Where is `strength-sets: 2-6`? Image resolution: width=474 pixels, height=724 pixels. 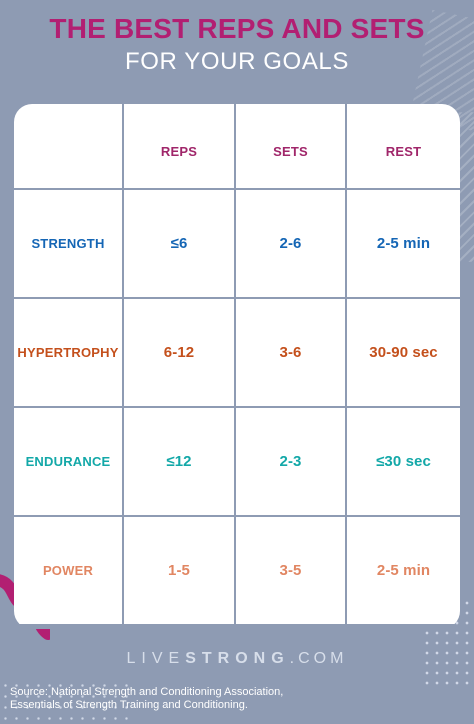 strength-sets: 2-6 is located at coordinates (290, 243).